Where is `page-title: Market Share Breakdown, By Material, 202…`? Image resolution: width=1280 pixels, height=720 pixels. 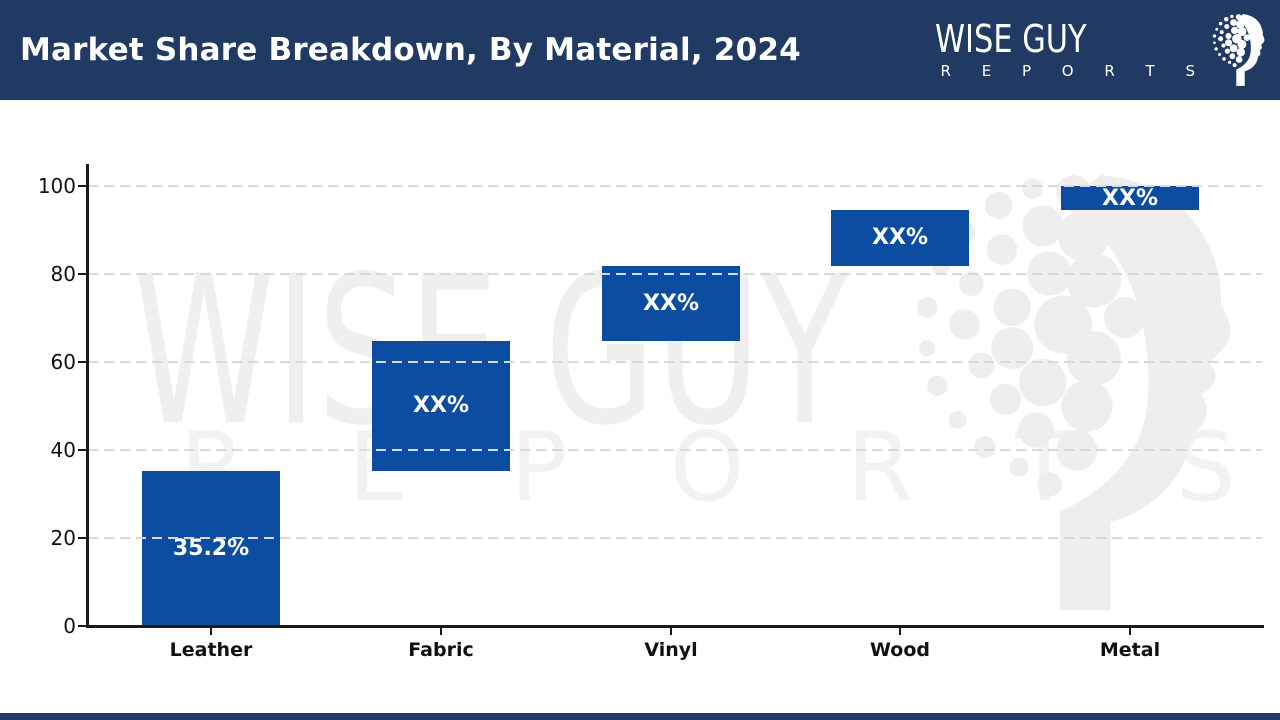
page-title: Market Share Breakdown, By Material, 202… is located at coordinates (410, 50).